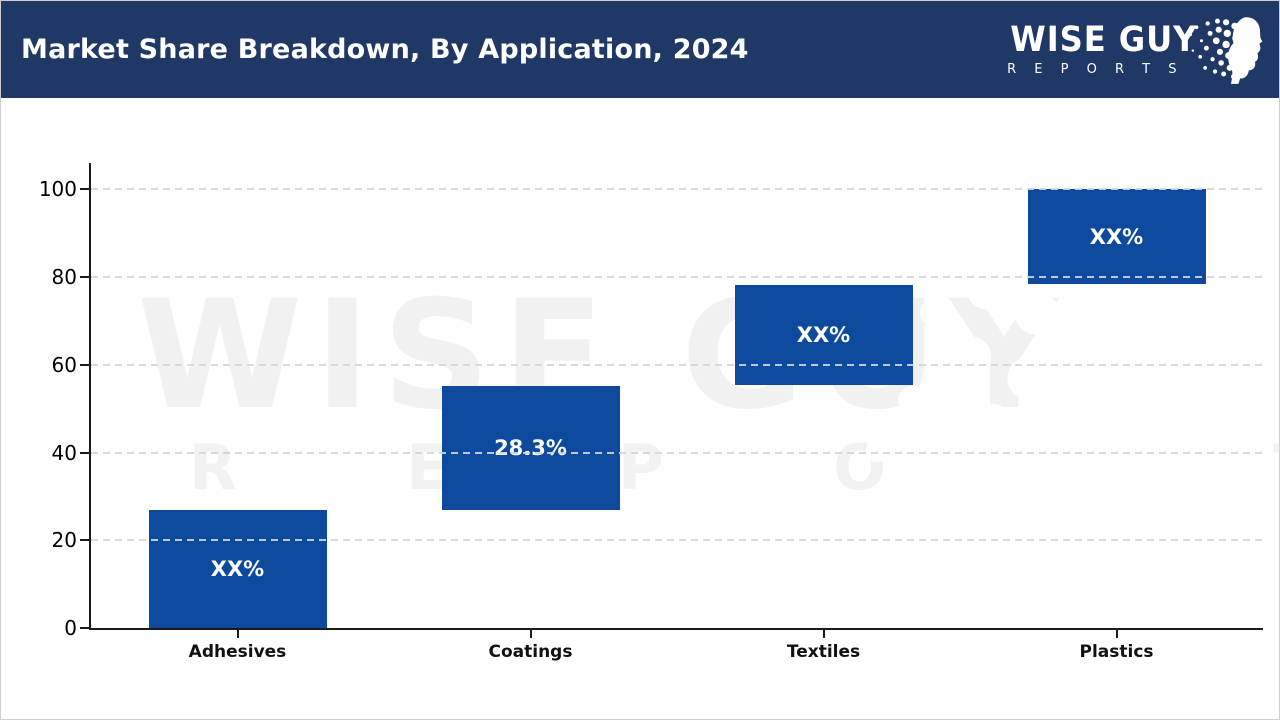 The height and width of the screenshot is (720, 1280). I want to click on y-axis-tick-label: 100, so click(57, 189).